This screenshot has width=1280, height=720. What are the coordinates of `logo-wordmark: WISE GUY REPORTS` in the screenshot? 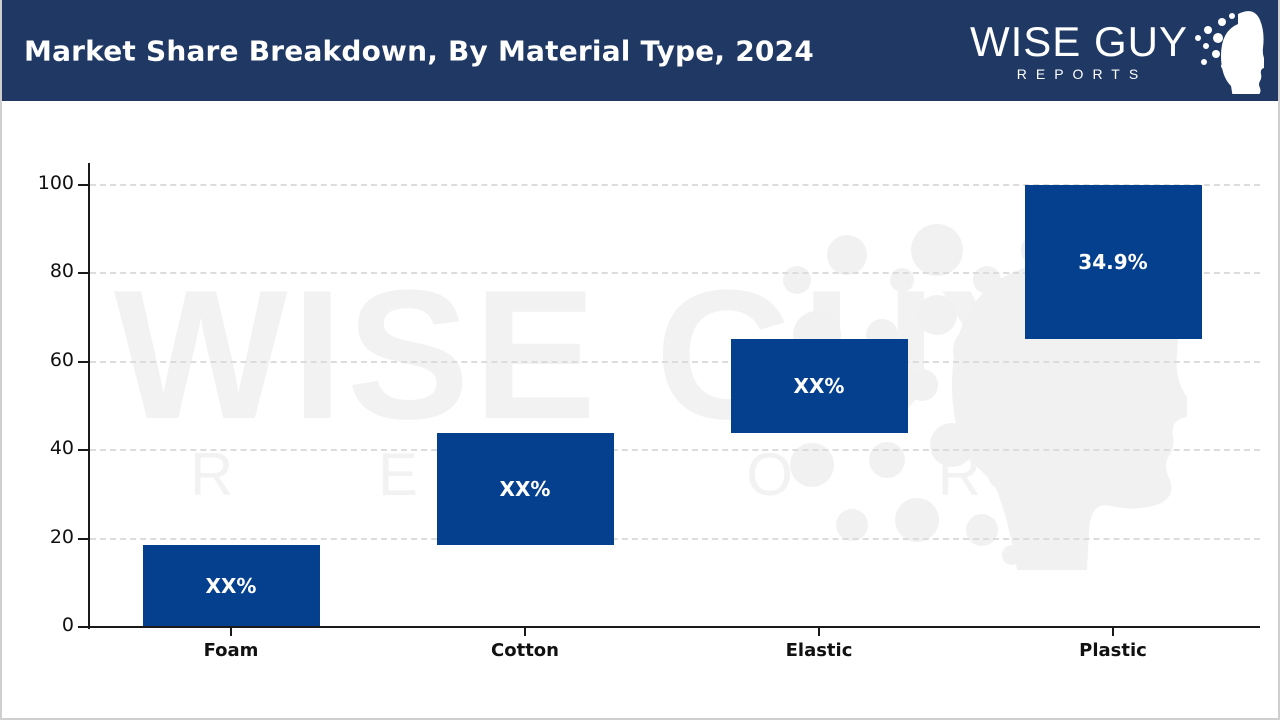 It's located at (1078, 50).